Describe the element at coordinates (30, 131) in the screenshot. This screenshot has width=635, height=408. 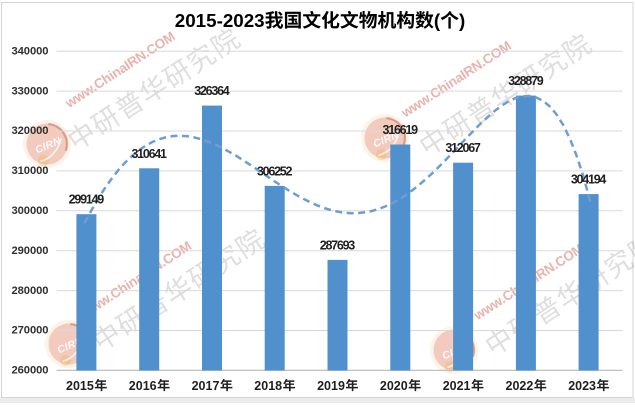
I see `svg-text: 320000` at that location.